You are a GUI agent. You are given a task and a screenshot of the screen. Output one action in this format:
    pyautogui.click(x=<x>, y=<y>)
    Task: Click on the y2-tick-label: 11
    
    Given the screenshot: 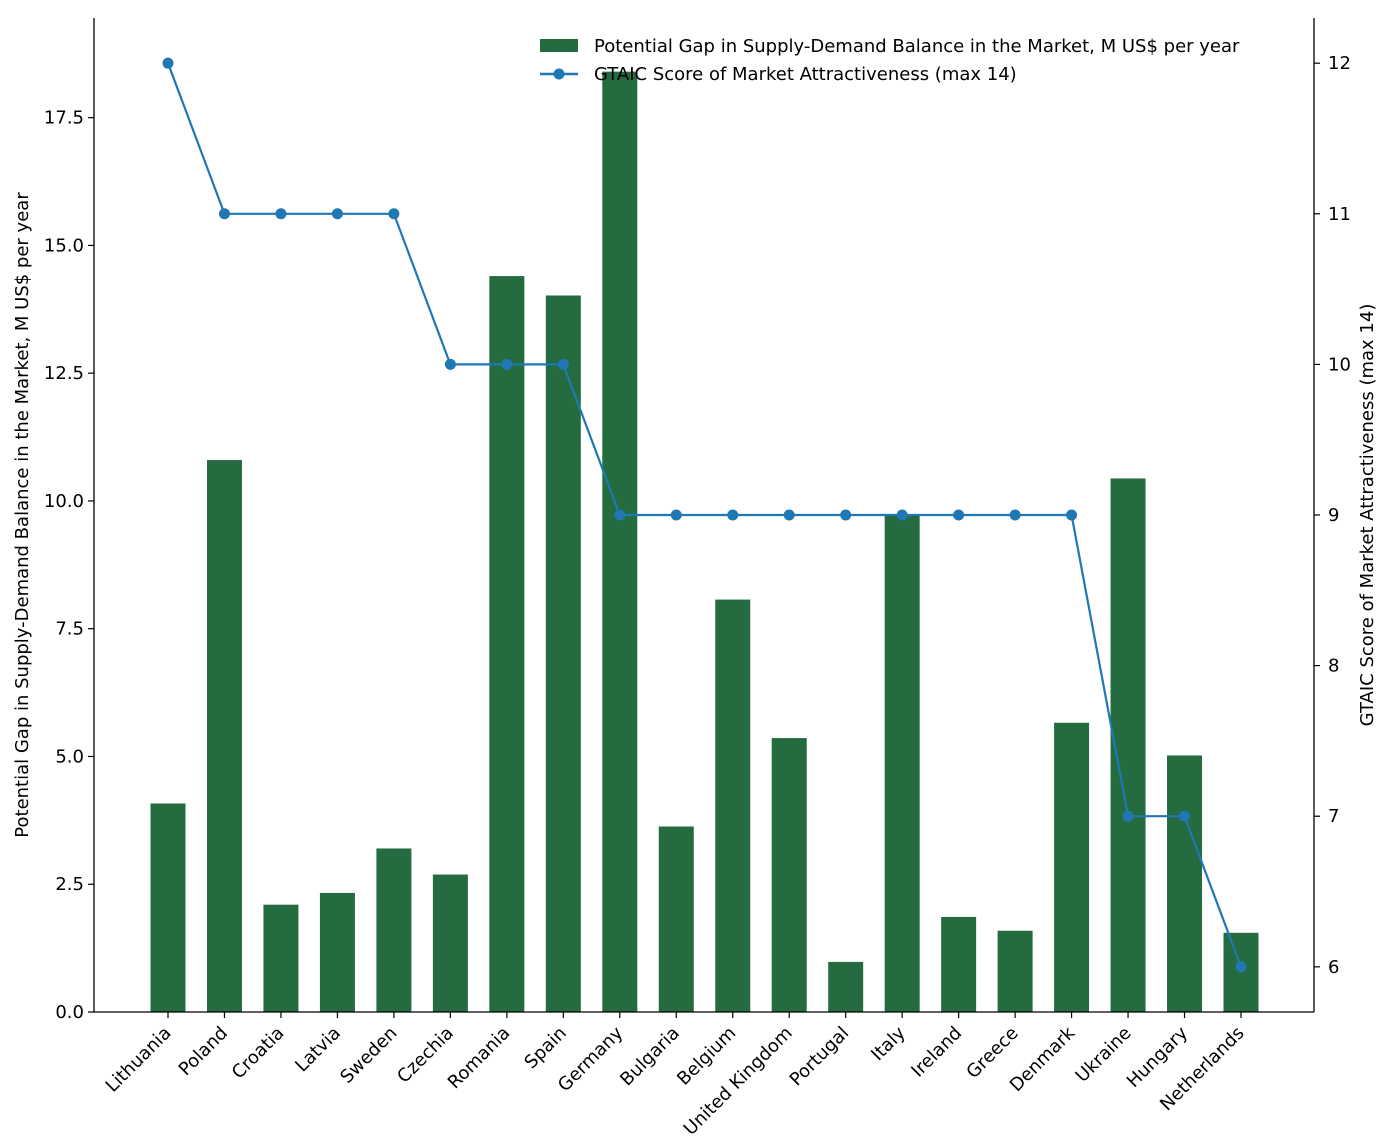 What is the action you would take?
    pyautogui.click(x=1339, y=214)
    